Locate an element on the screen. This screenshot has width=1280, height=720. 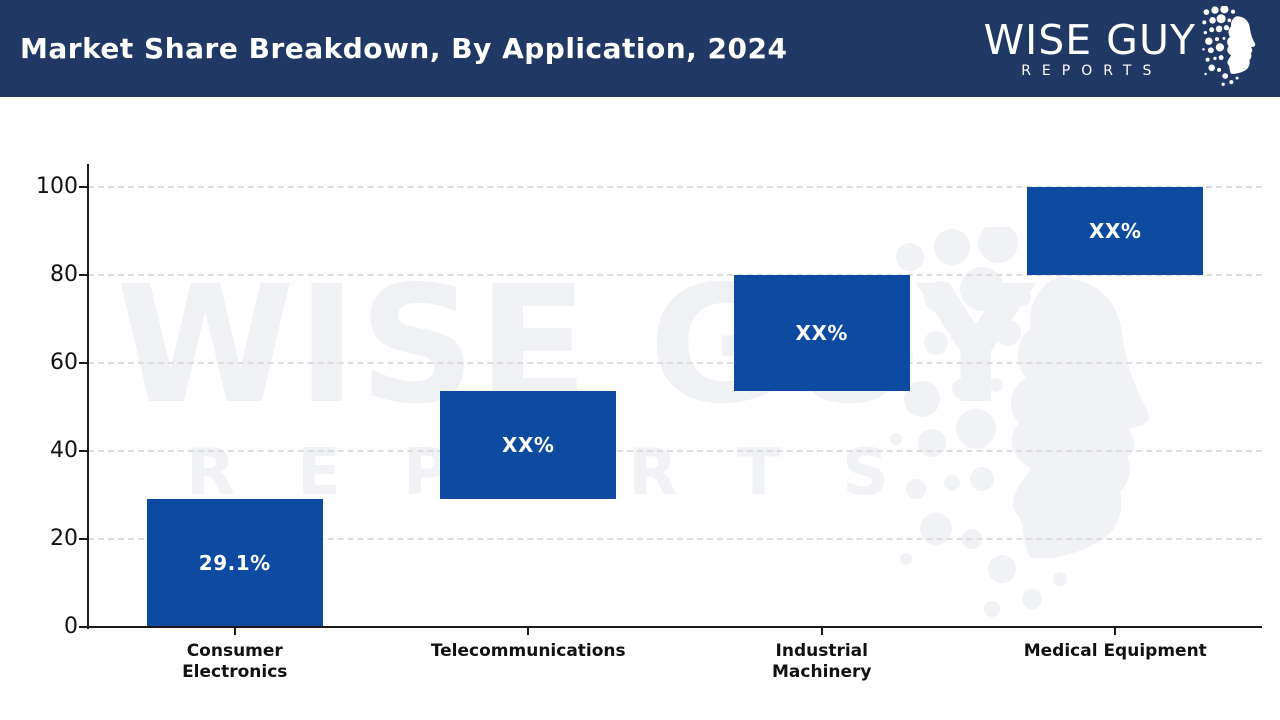
y-tick-label: 60 is located at coordinates (64, 362).